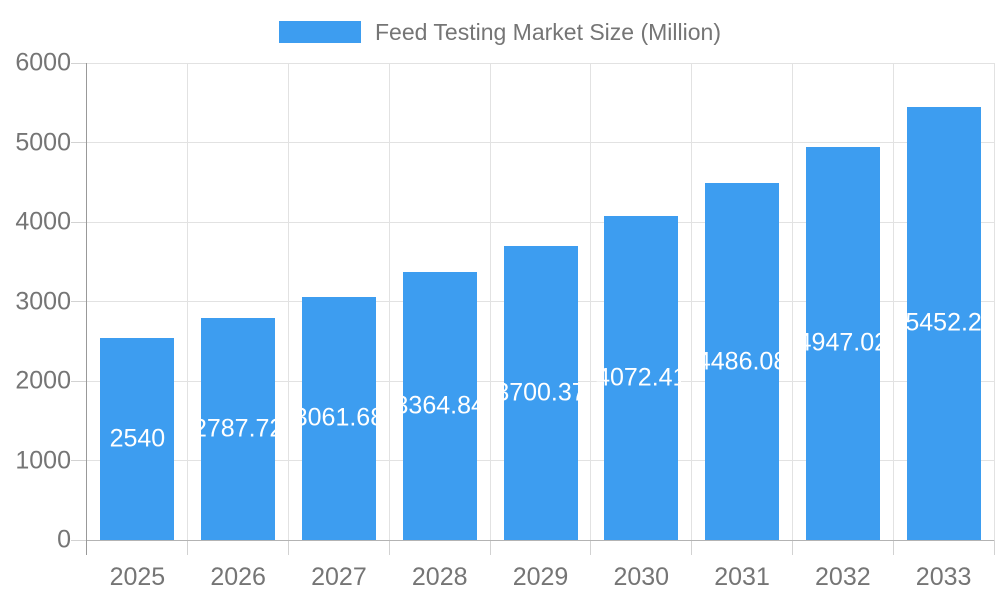 The height and width of the screenshot is (600, 1000). I want to click on bar-2025, so click(137, 439).